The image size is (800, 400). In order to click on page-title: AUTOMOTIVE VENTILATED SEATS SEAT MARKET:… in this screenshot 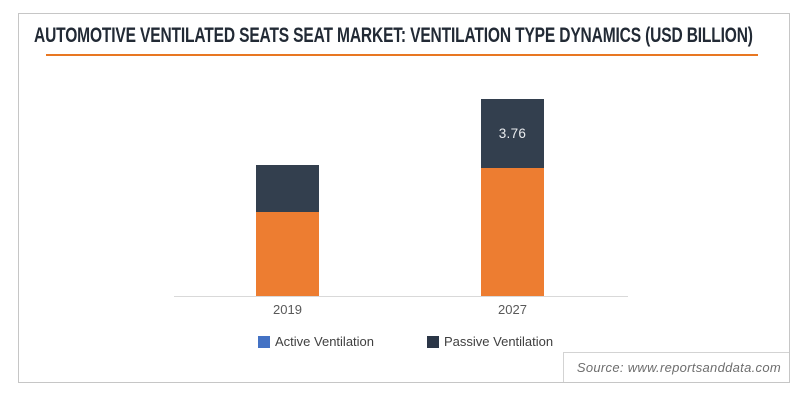, I will do `click(393, 35)`.